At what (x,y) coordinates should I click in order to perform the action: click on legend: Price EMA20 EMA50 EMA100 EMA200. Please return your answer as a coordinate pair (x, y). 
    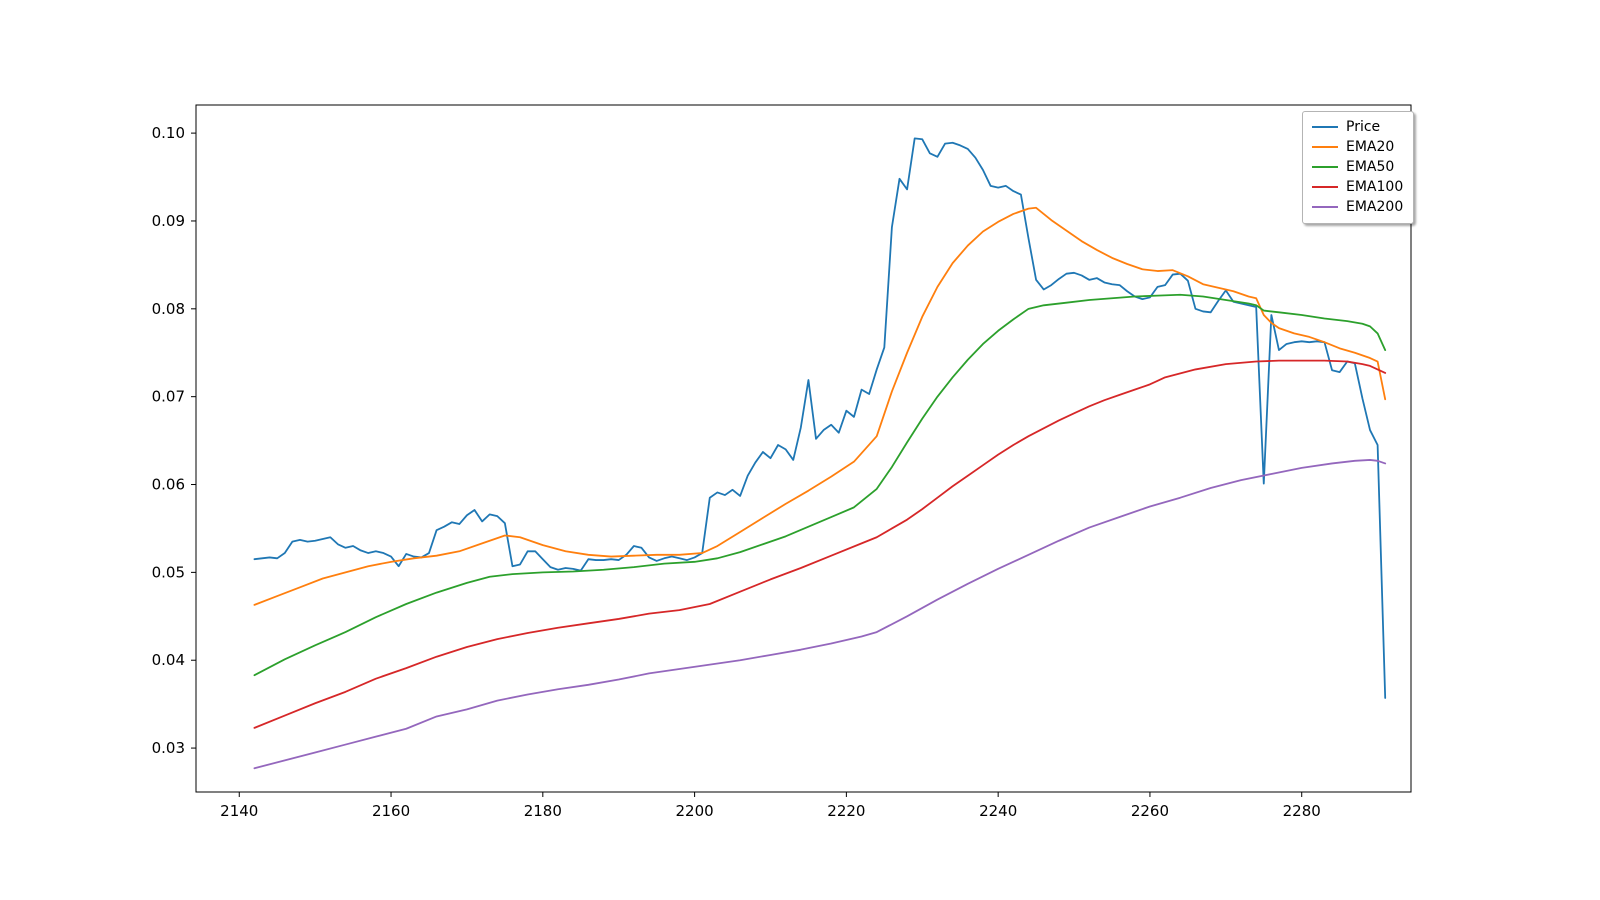
    Looking at the image, I should click on (1358, 167).